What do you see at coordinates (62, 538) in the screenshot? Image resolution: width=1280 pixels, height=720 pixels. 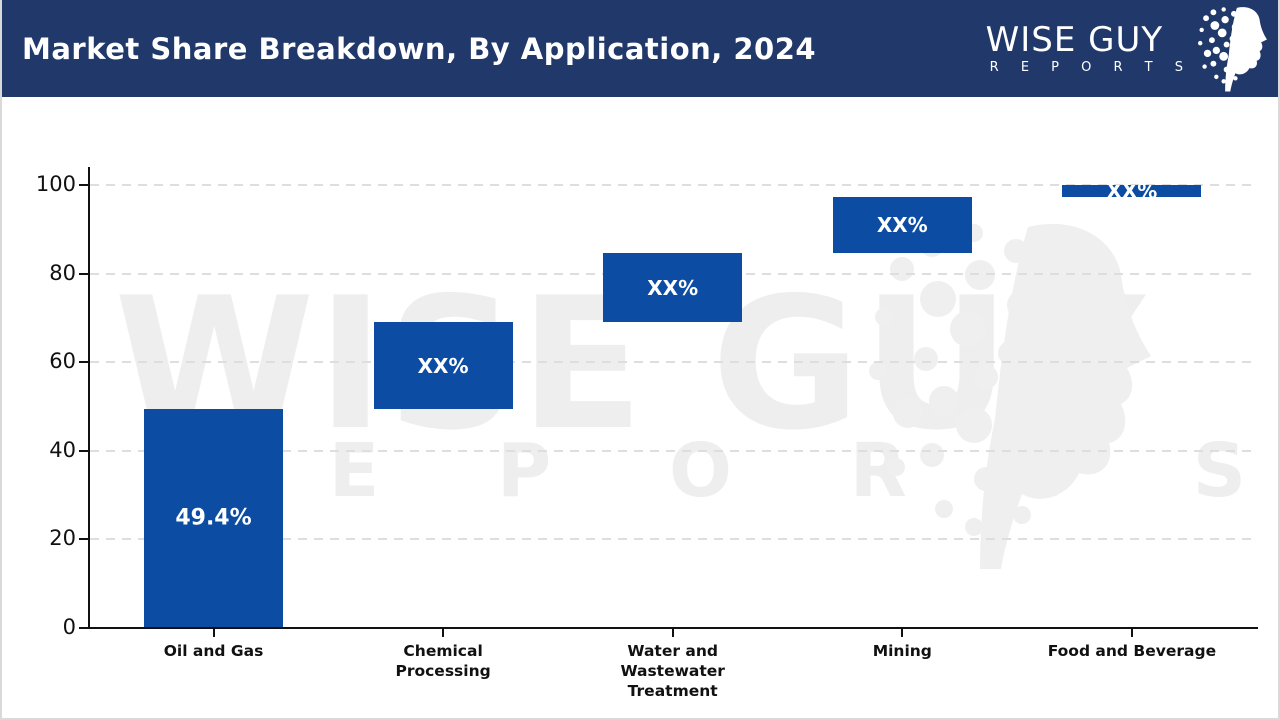 I see `y-tick-label: 20` at bounding box center [62, 538].